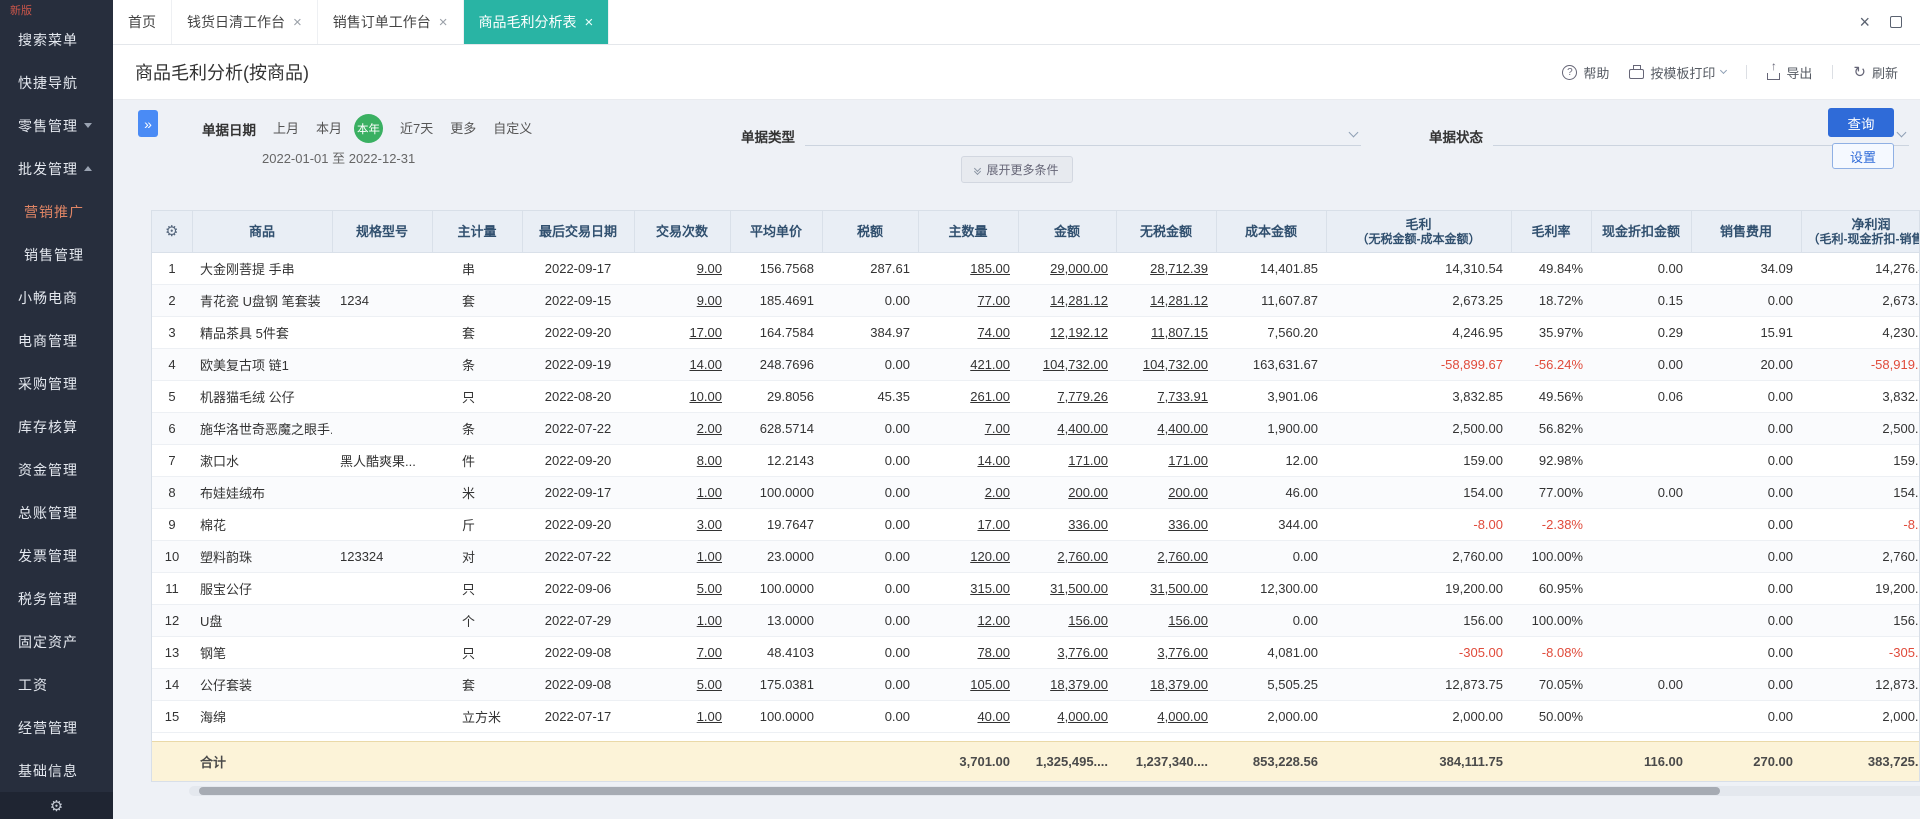 This screenshot has height=819, width=1920. Describe the element at coordinates (682, 428) in the screenshot. I see `cell-trade-count: 2.00` at that location.